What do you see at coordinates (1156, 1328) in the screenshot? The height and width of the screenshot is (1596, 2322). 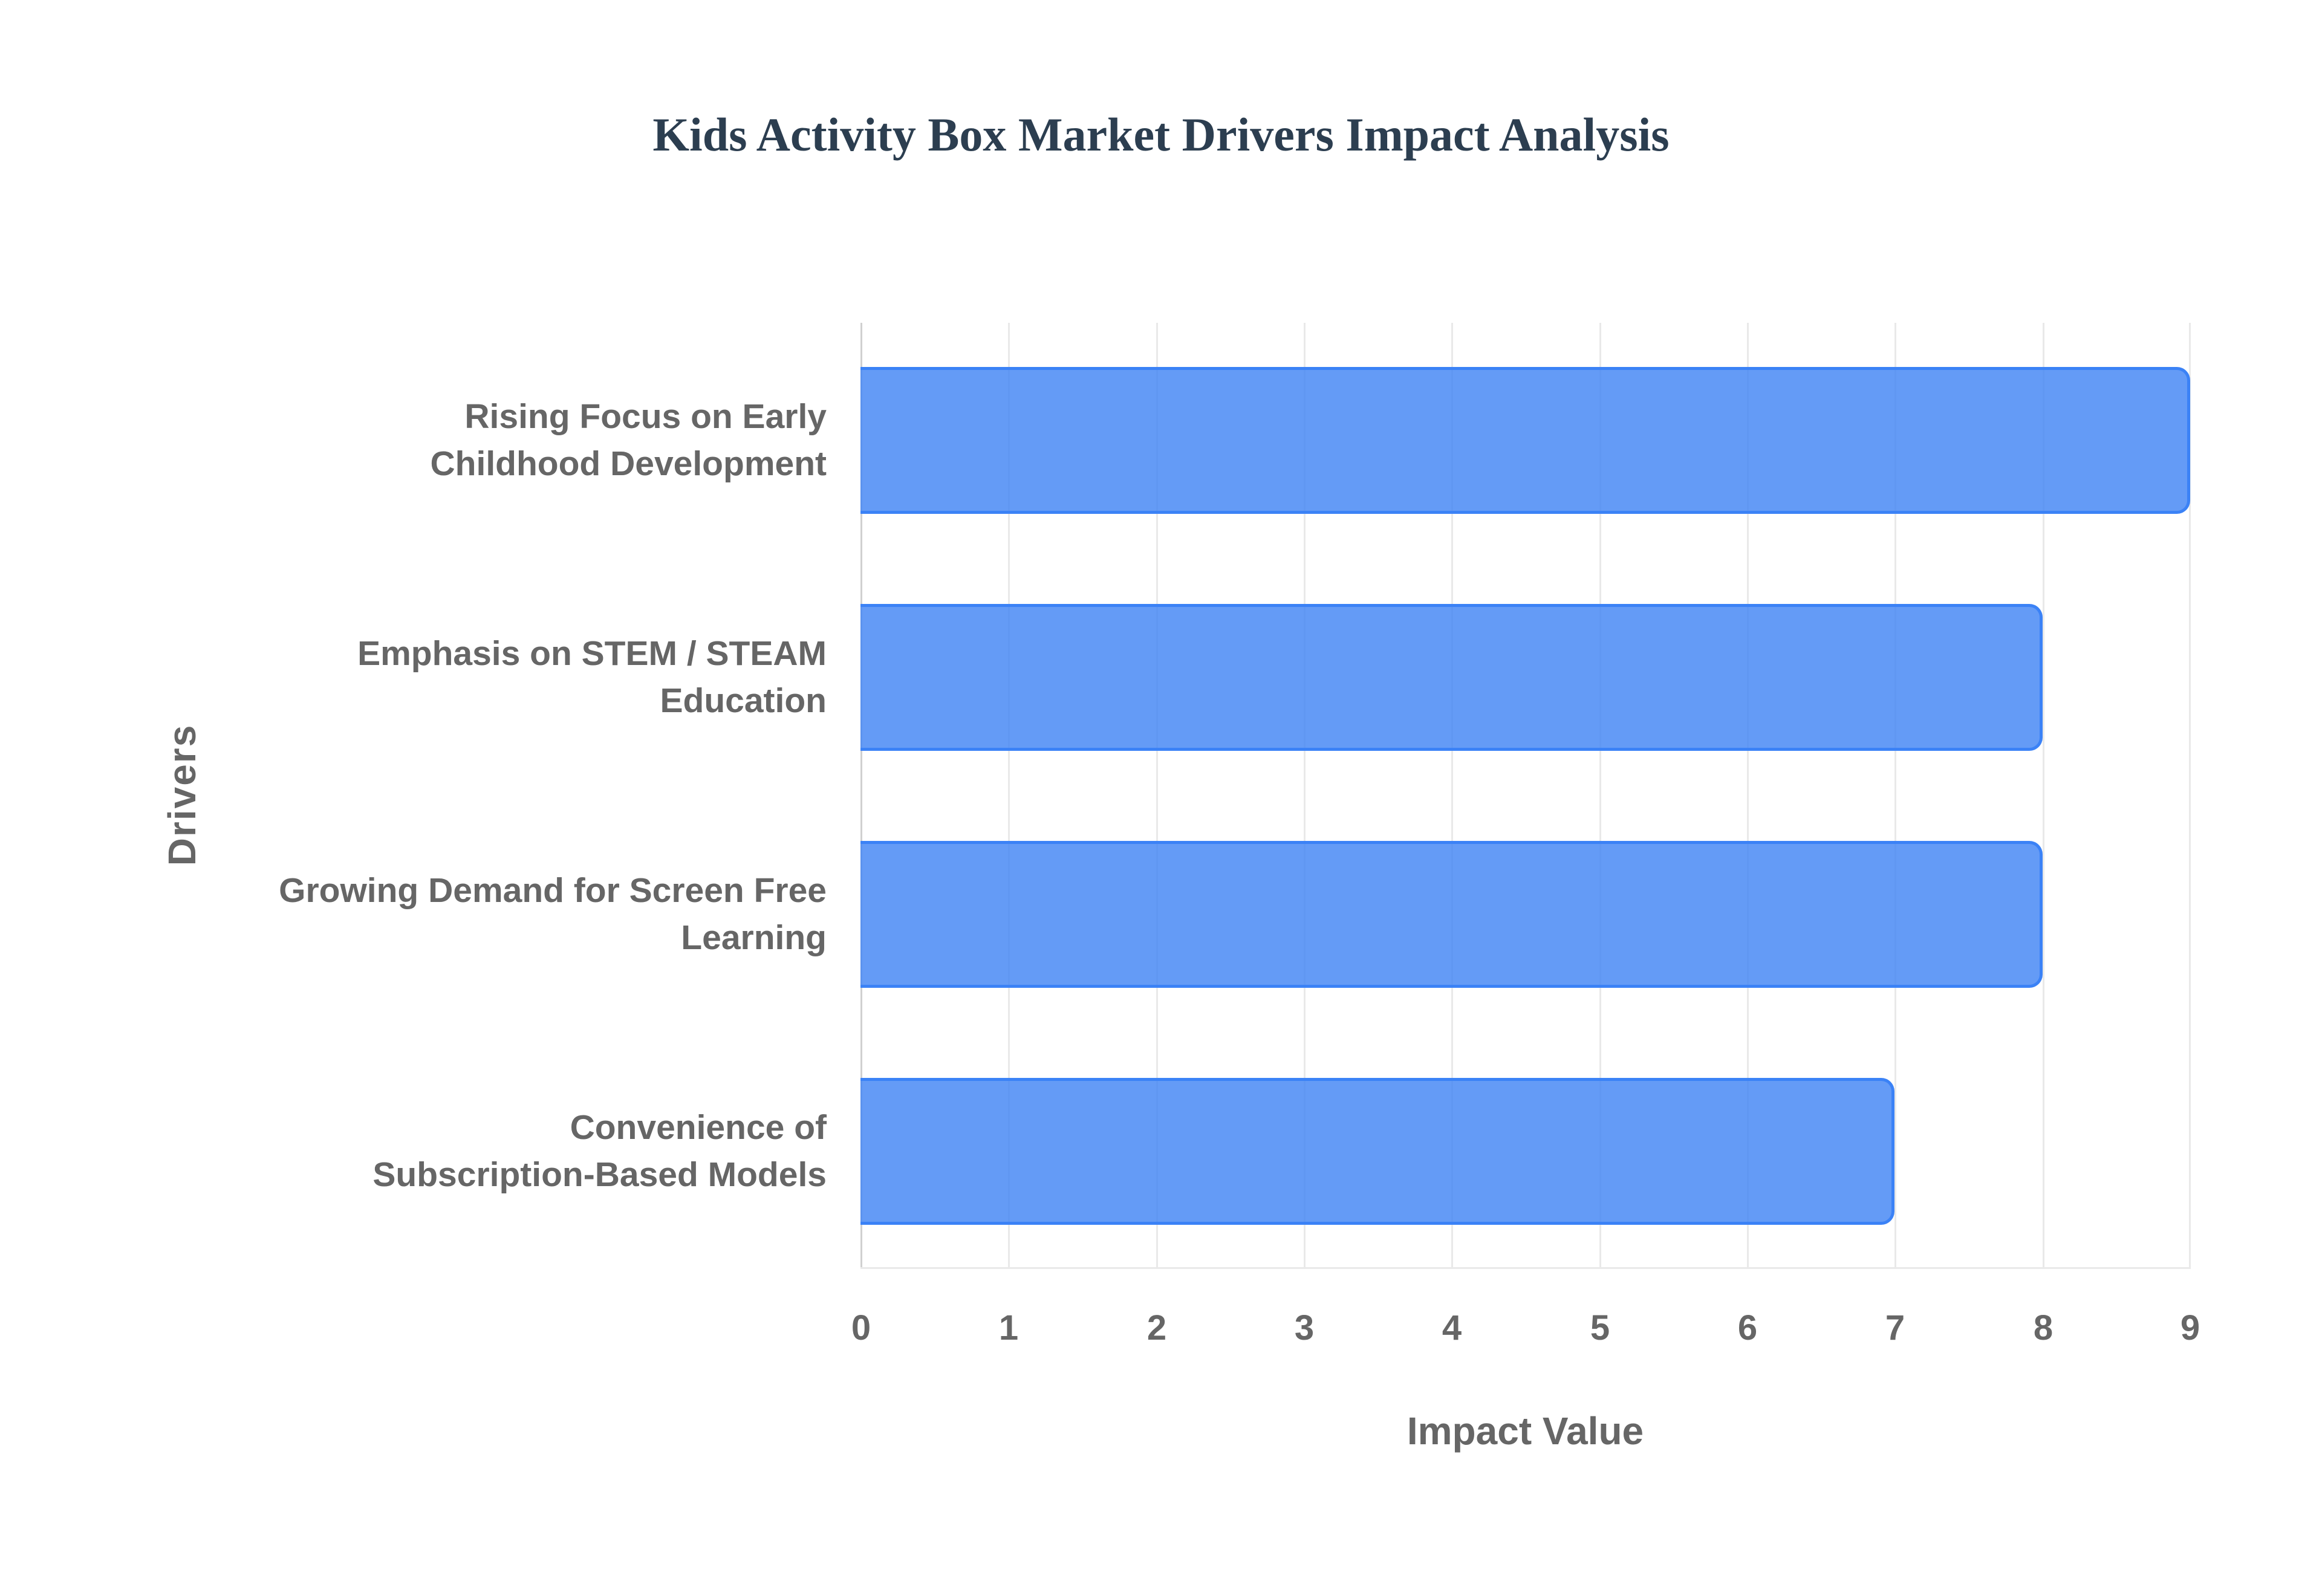 I see `x-tick-label: 2` at bounding box center [1156, 1328].